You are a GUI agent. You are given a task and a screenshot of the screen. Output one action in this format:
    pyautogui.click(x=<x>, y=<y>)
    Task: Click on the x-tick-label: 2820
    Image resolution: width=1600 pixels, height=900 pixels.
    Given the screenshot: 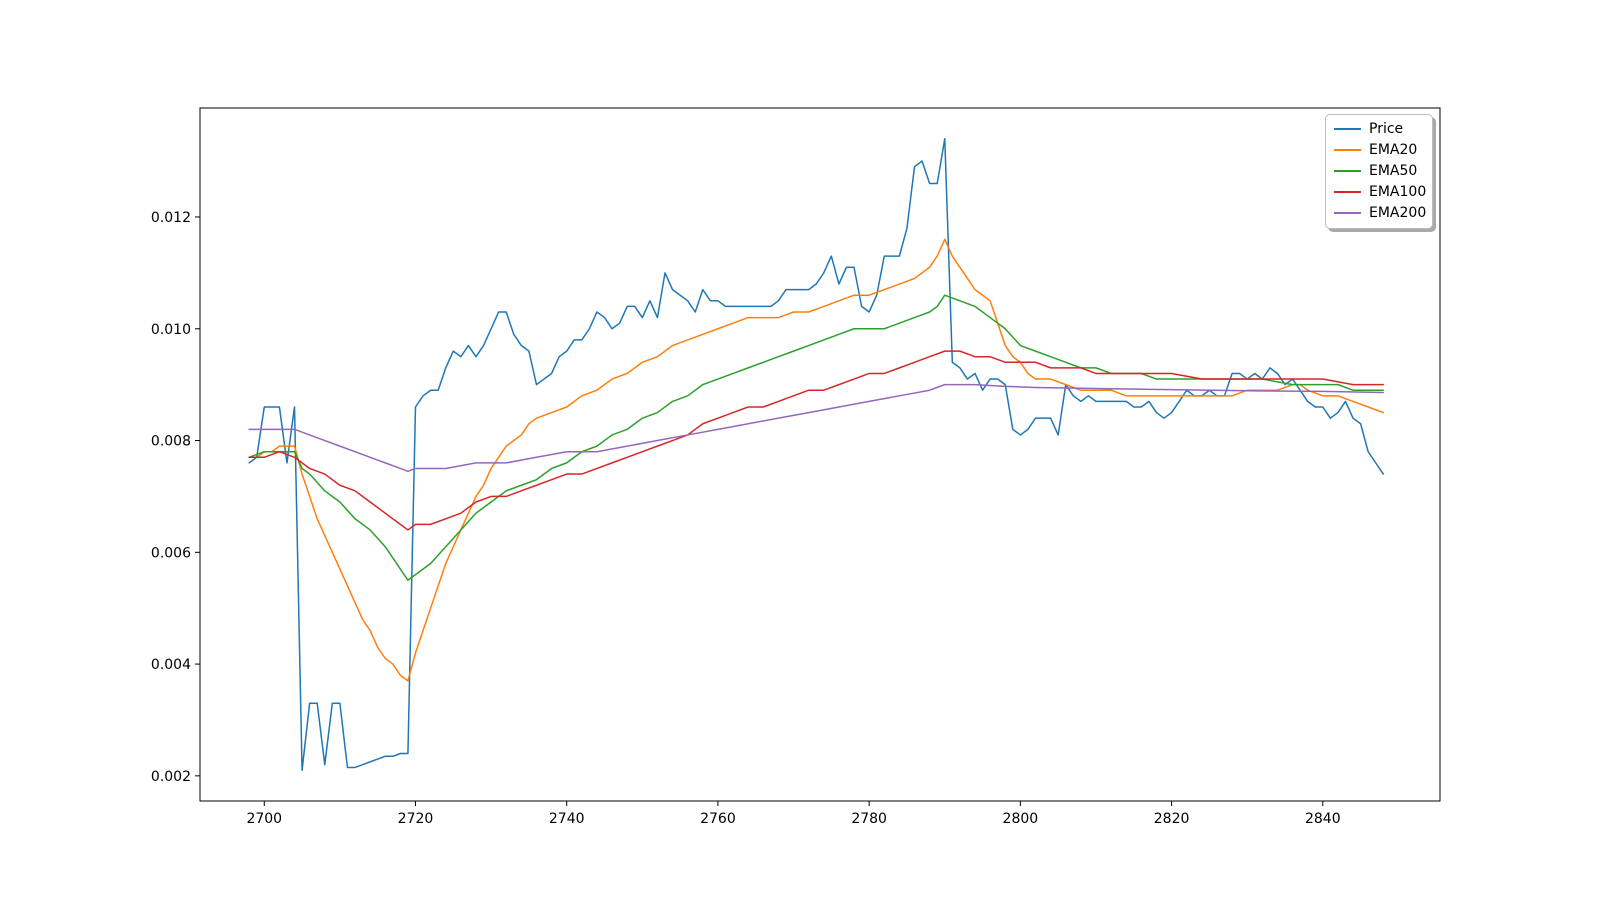 What is the action you would take?
    pyautogui.click(x=1172, y=819)
    